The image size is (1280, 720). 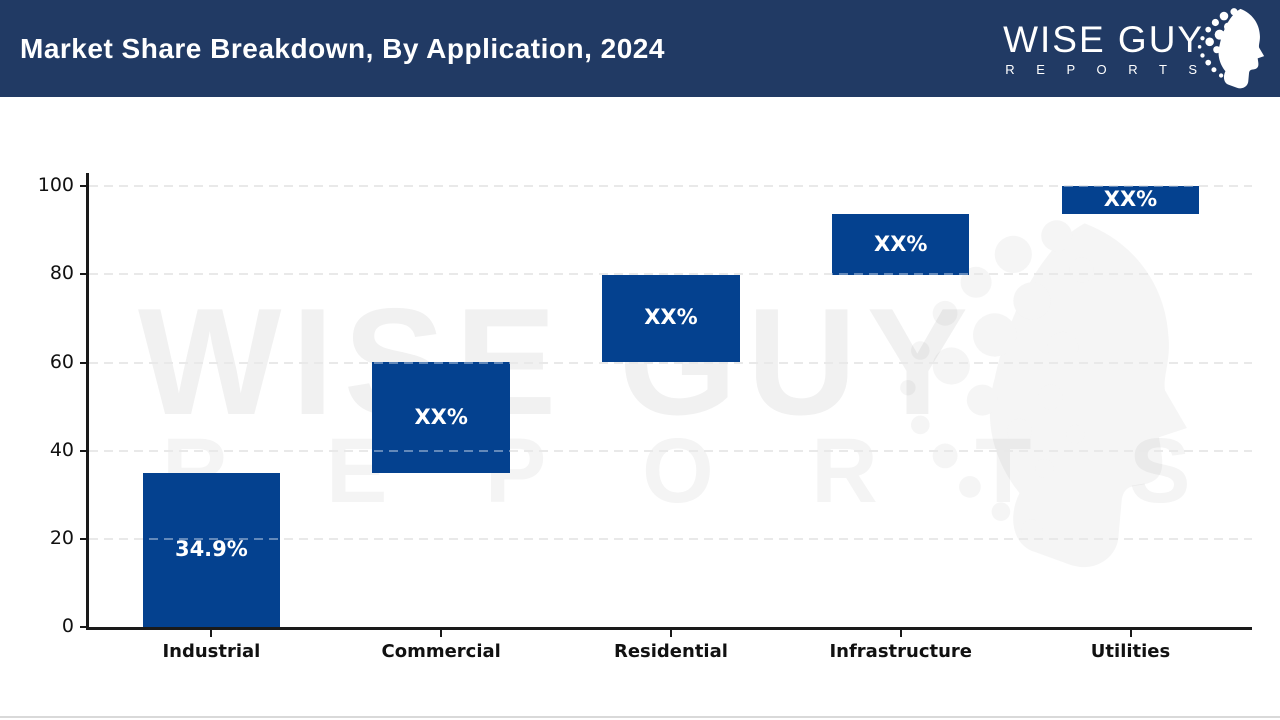 I want to click on bar-label-commercial: XX%, so click(x=441, y=416).